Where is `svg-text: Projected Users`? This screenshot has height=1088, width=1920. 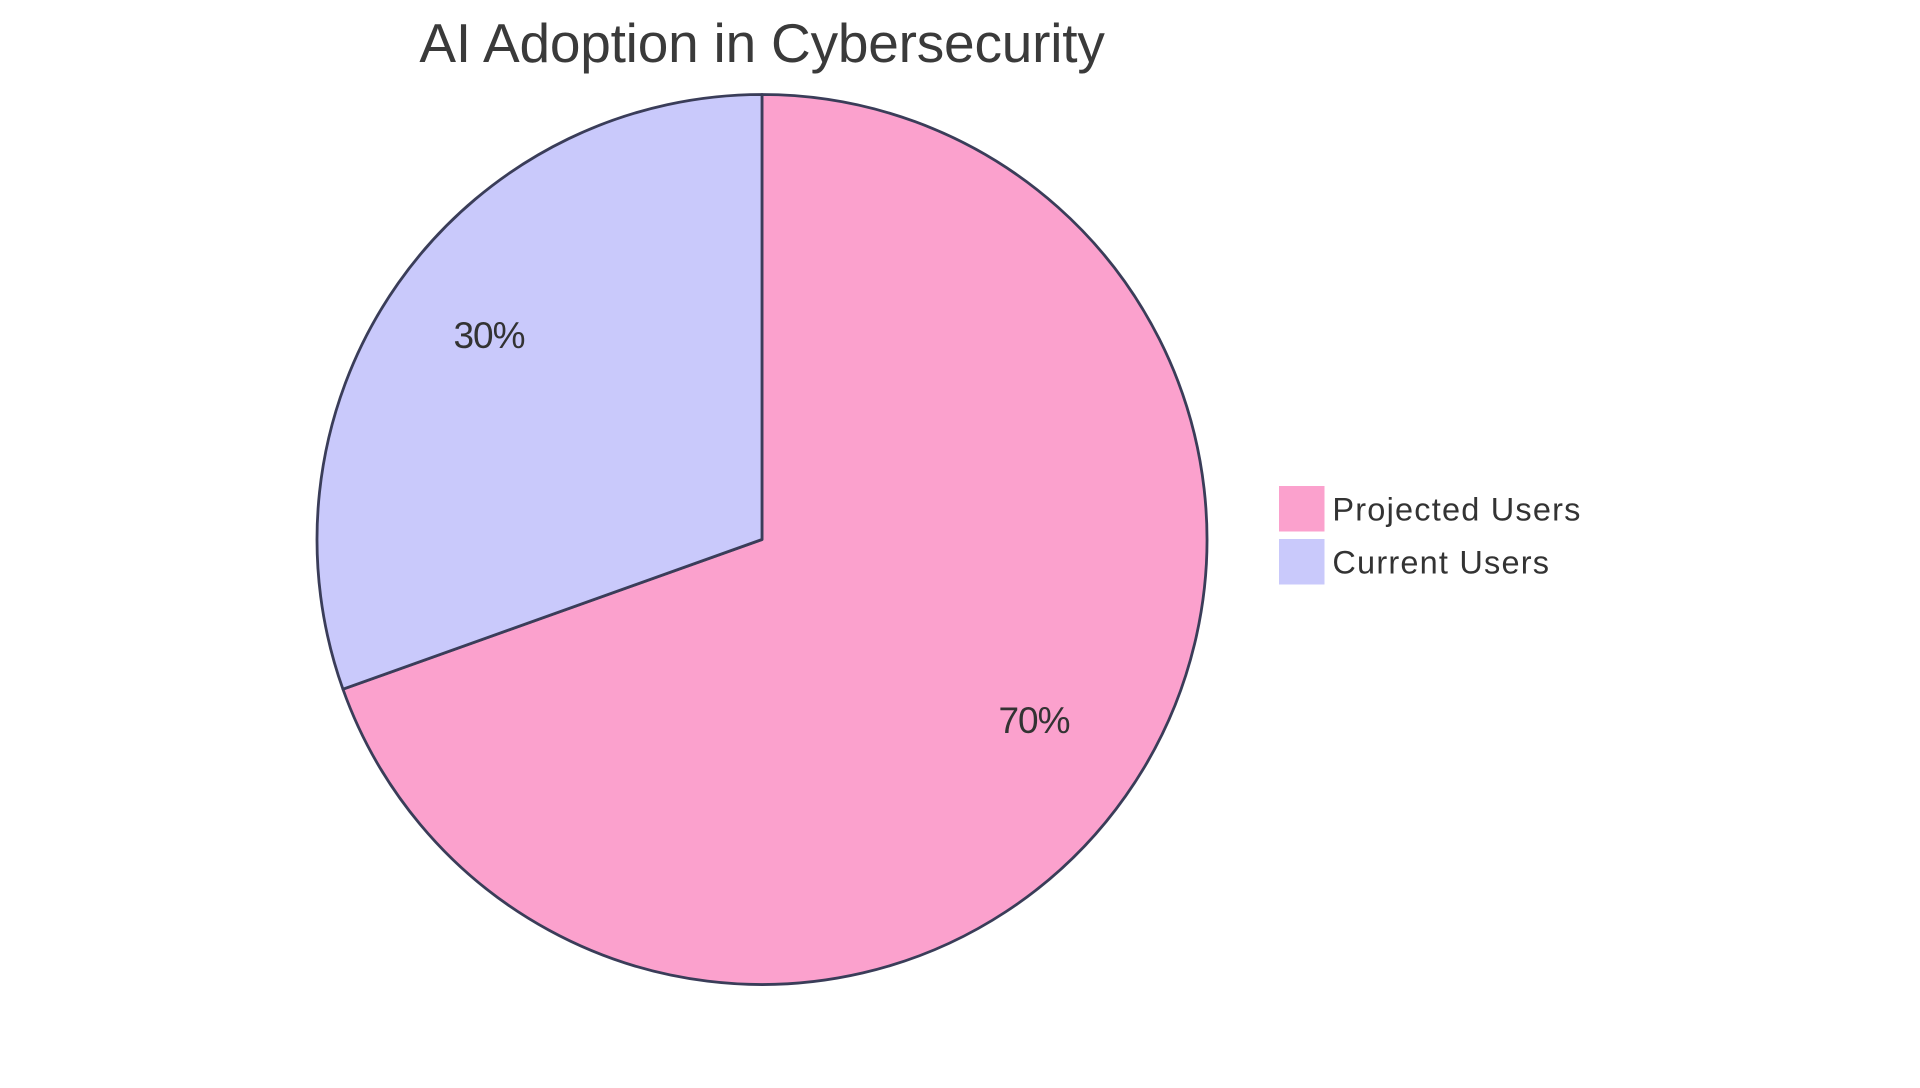 svg-text: Projected Users is located at coordinates (1456, 509).